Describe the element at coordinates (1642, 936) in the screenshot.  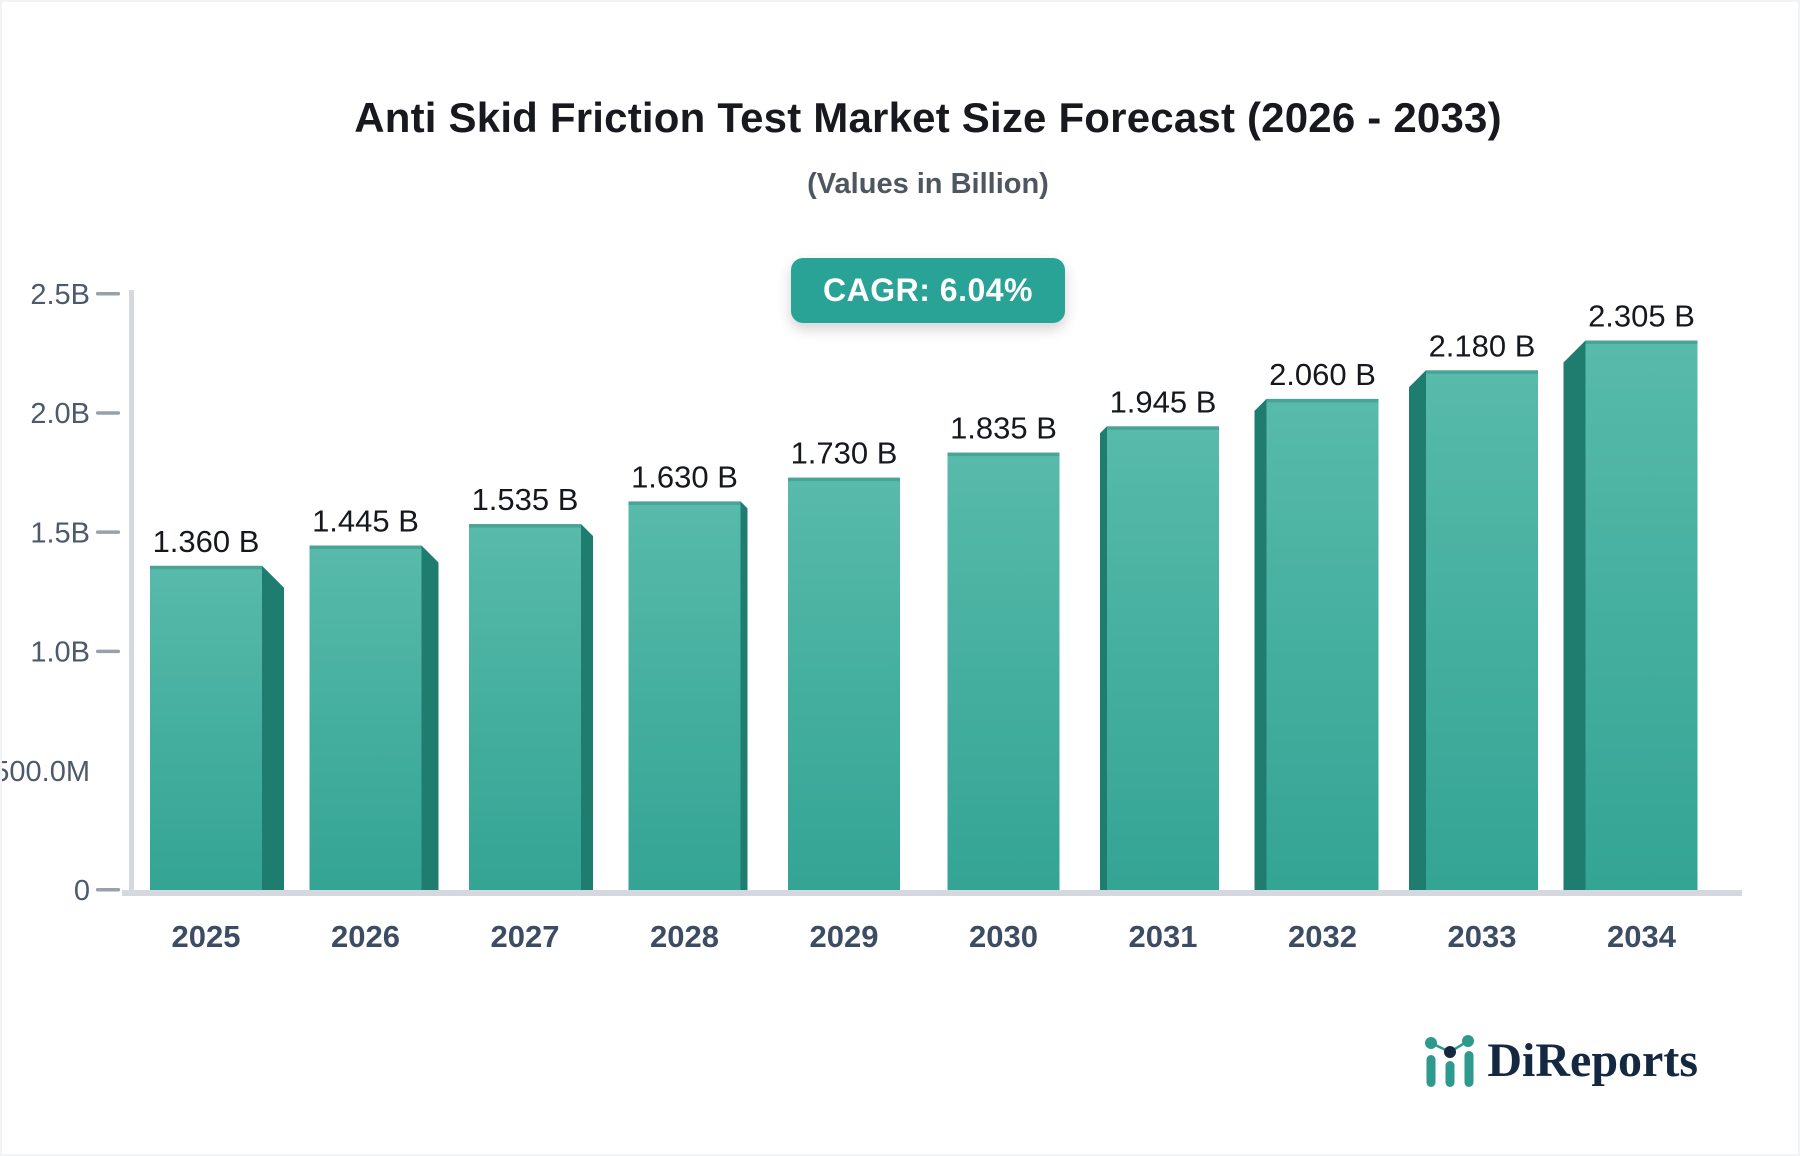
I see `x-category-label: 2034` at that location.